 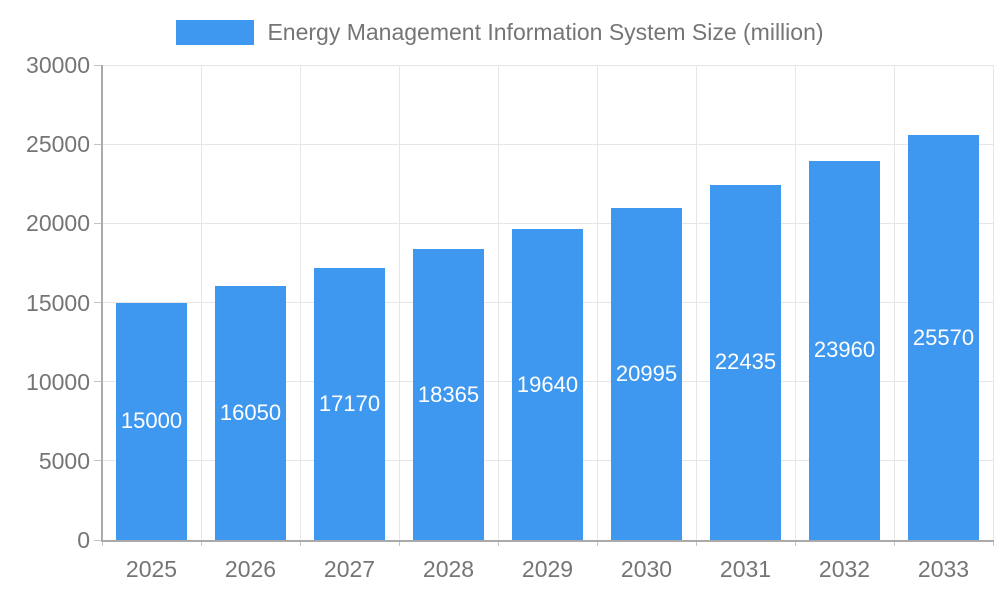 I want to click on bar-value-label: 22435, so click(x=745, y=362).